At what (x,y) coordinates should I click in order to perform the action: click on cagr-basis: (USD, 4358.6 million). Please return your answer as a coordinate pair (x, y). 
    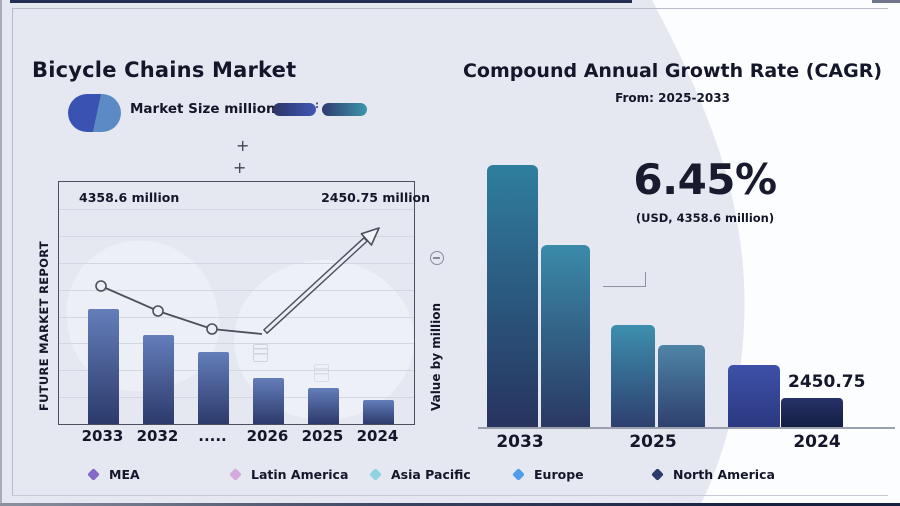
    Looking at the image, I should click on (705, 218).